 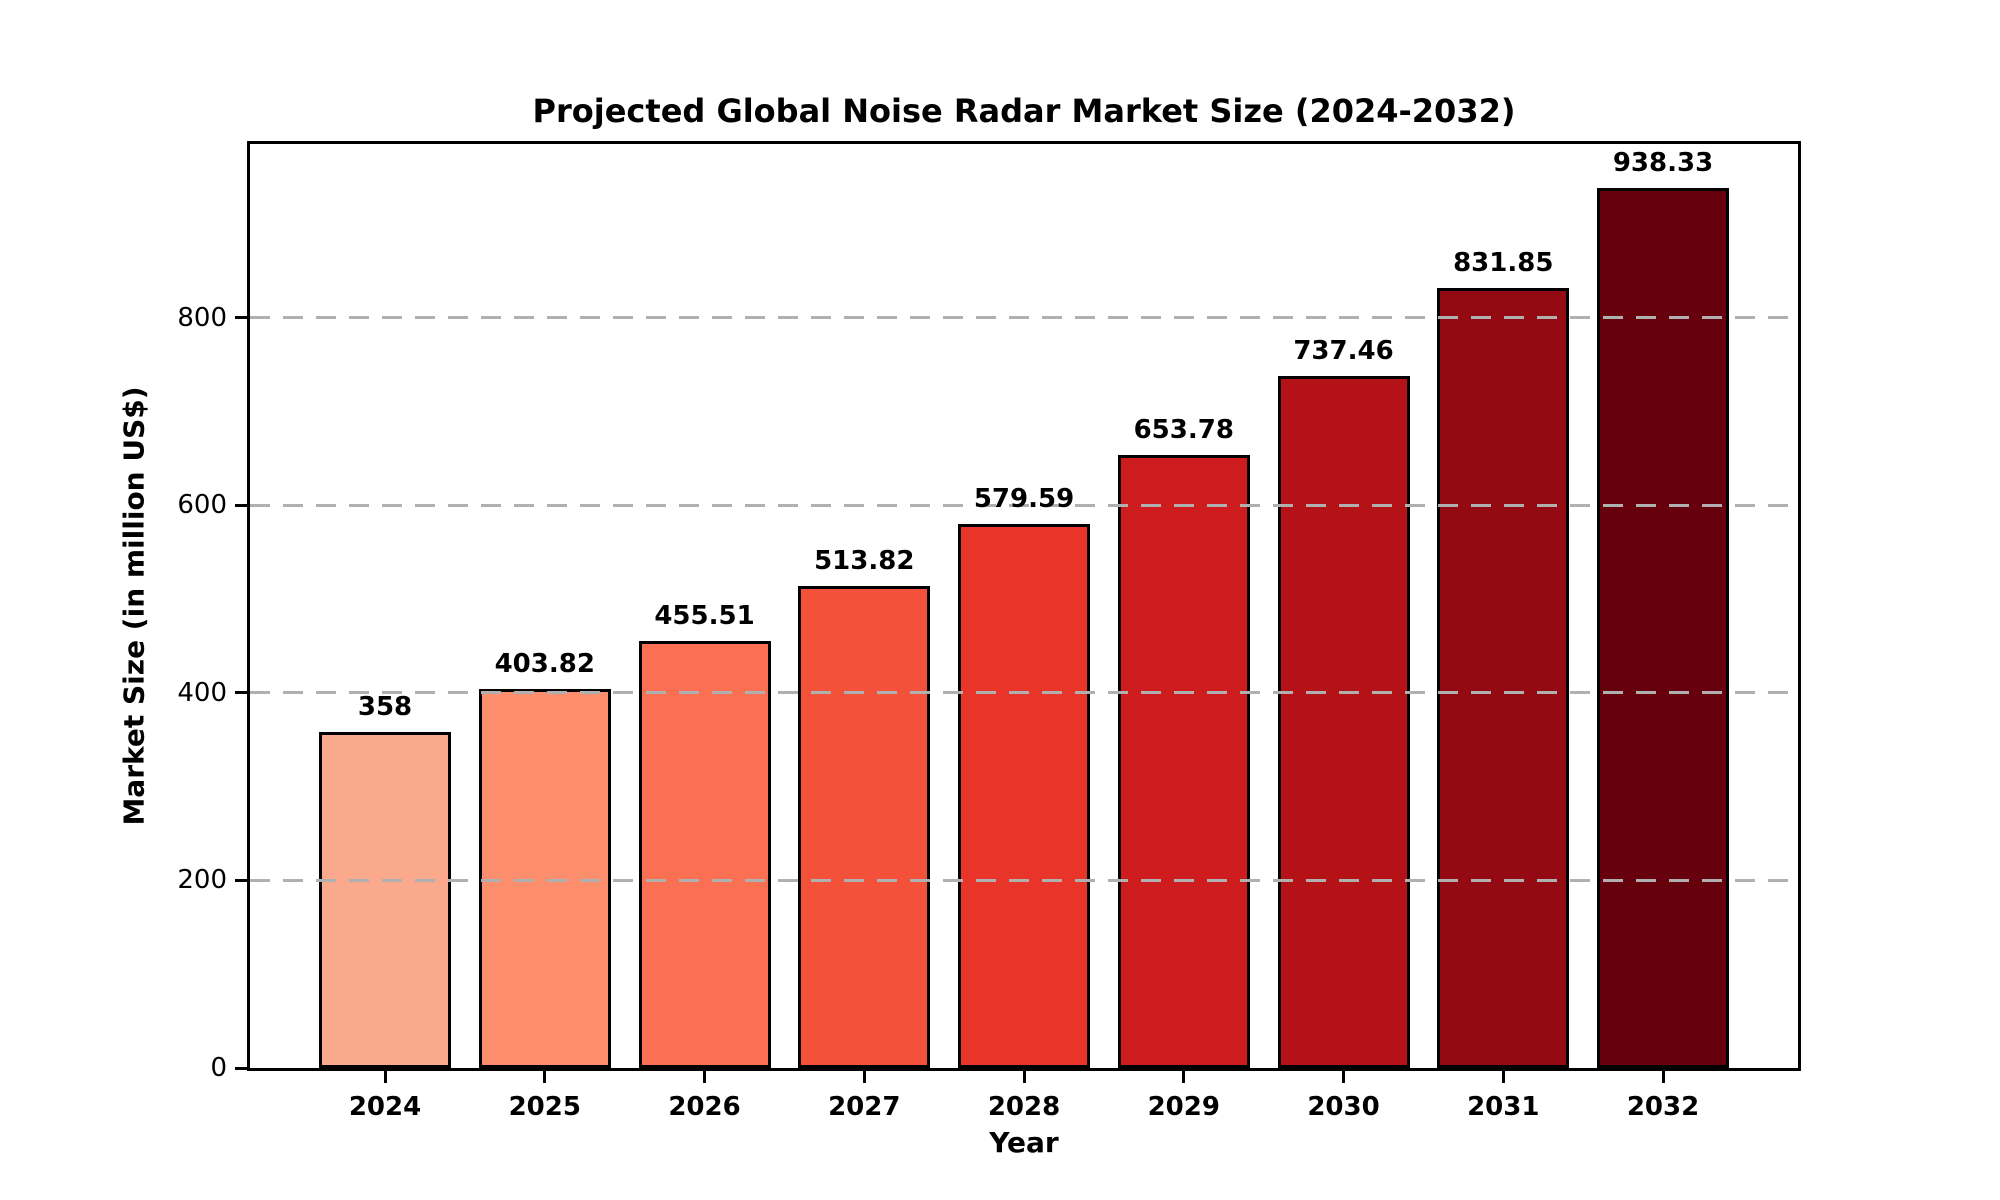 I want to click on bar-value-label-2028: 579.59, so click(x=1024, y=499).